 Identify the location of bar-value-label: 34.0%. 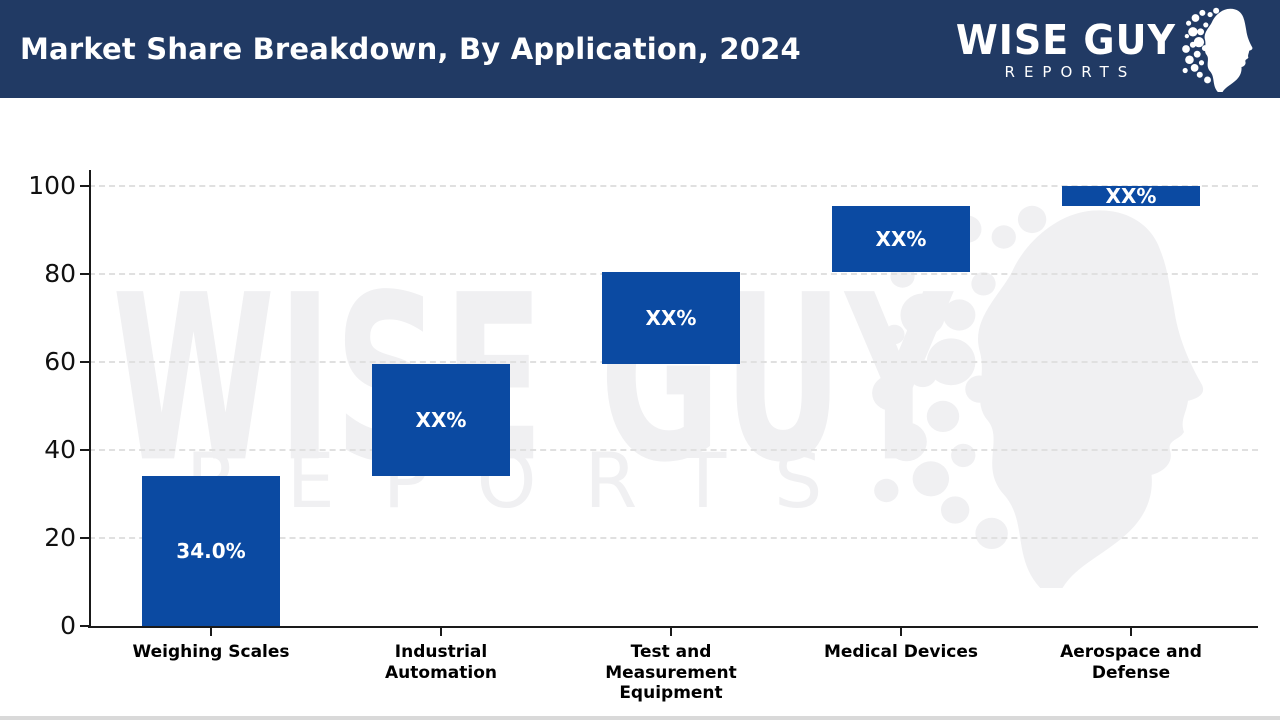
(211, 551).